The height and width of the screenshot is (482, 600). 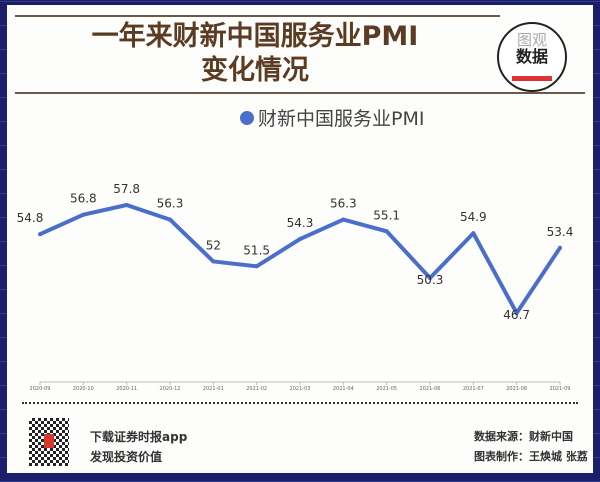 What do you see at coordinates (341, 119) in the screenshot?
I see `legend-label: 财新中国服务业PMI` at bounding box center [341, 119].